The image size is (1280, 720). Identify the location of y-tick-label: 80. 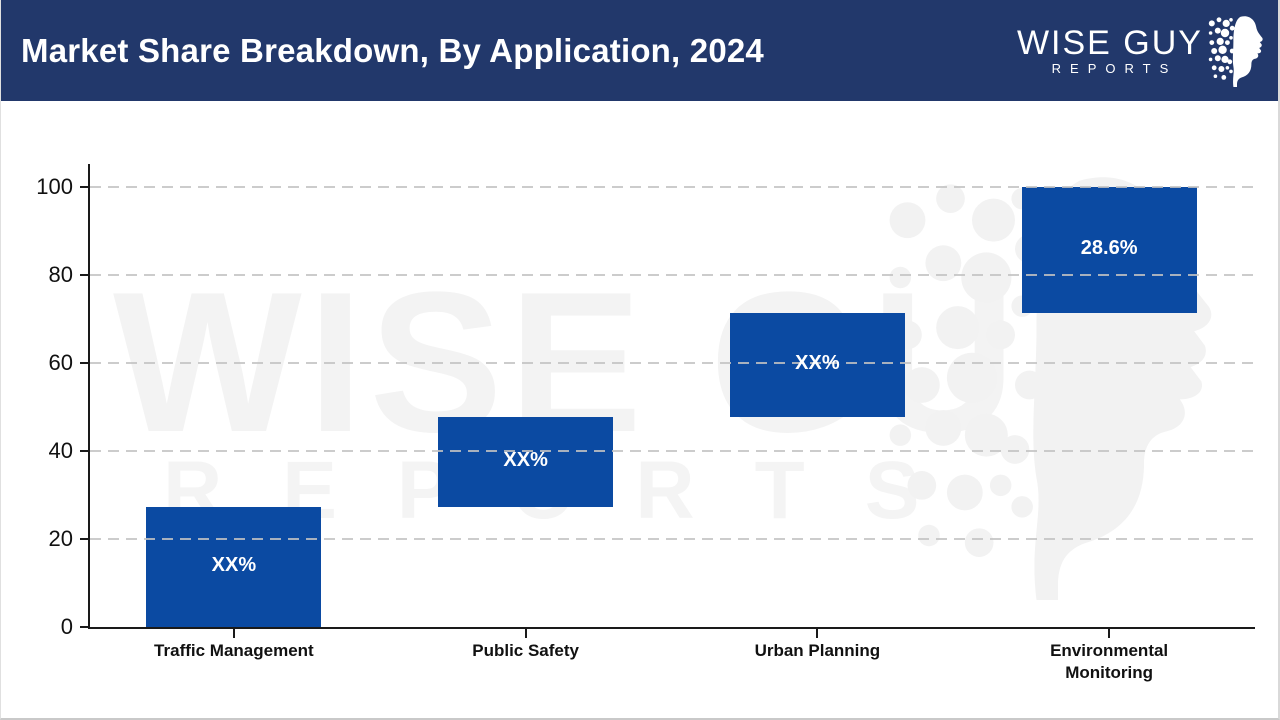
(60, 274).